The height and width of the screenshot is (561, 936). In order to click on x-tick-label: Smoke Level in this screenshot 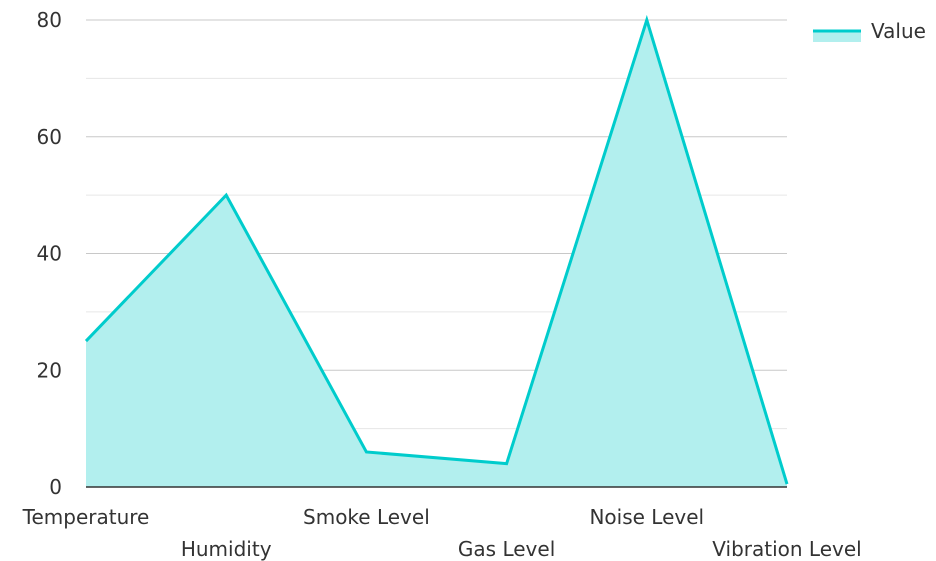, I will do `click(366, 517)`.